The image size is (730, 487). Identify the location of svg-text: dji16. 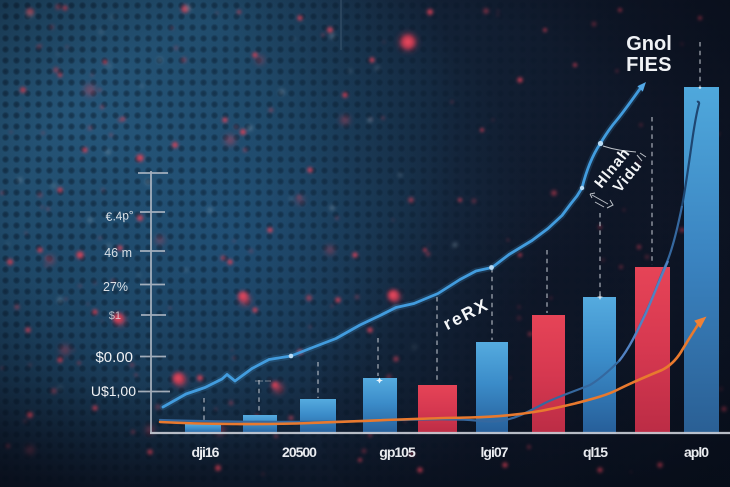
(206, 452).